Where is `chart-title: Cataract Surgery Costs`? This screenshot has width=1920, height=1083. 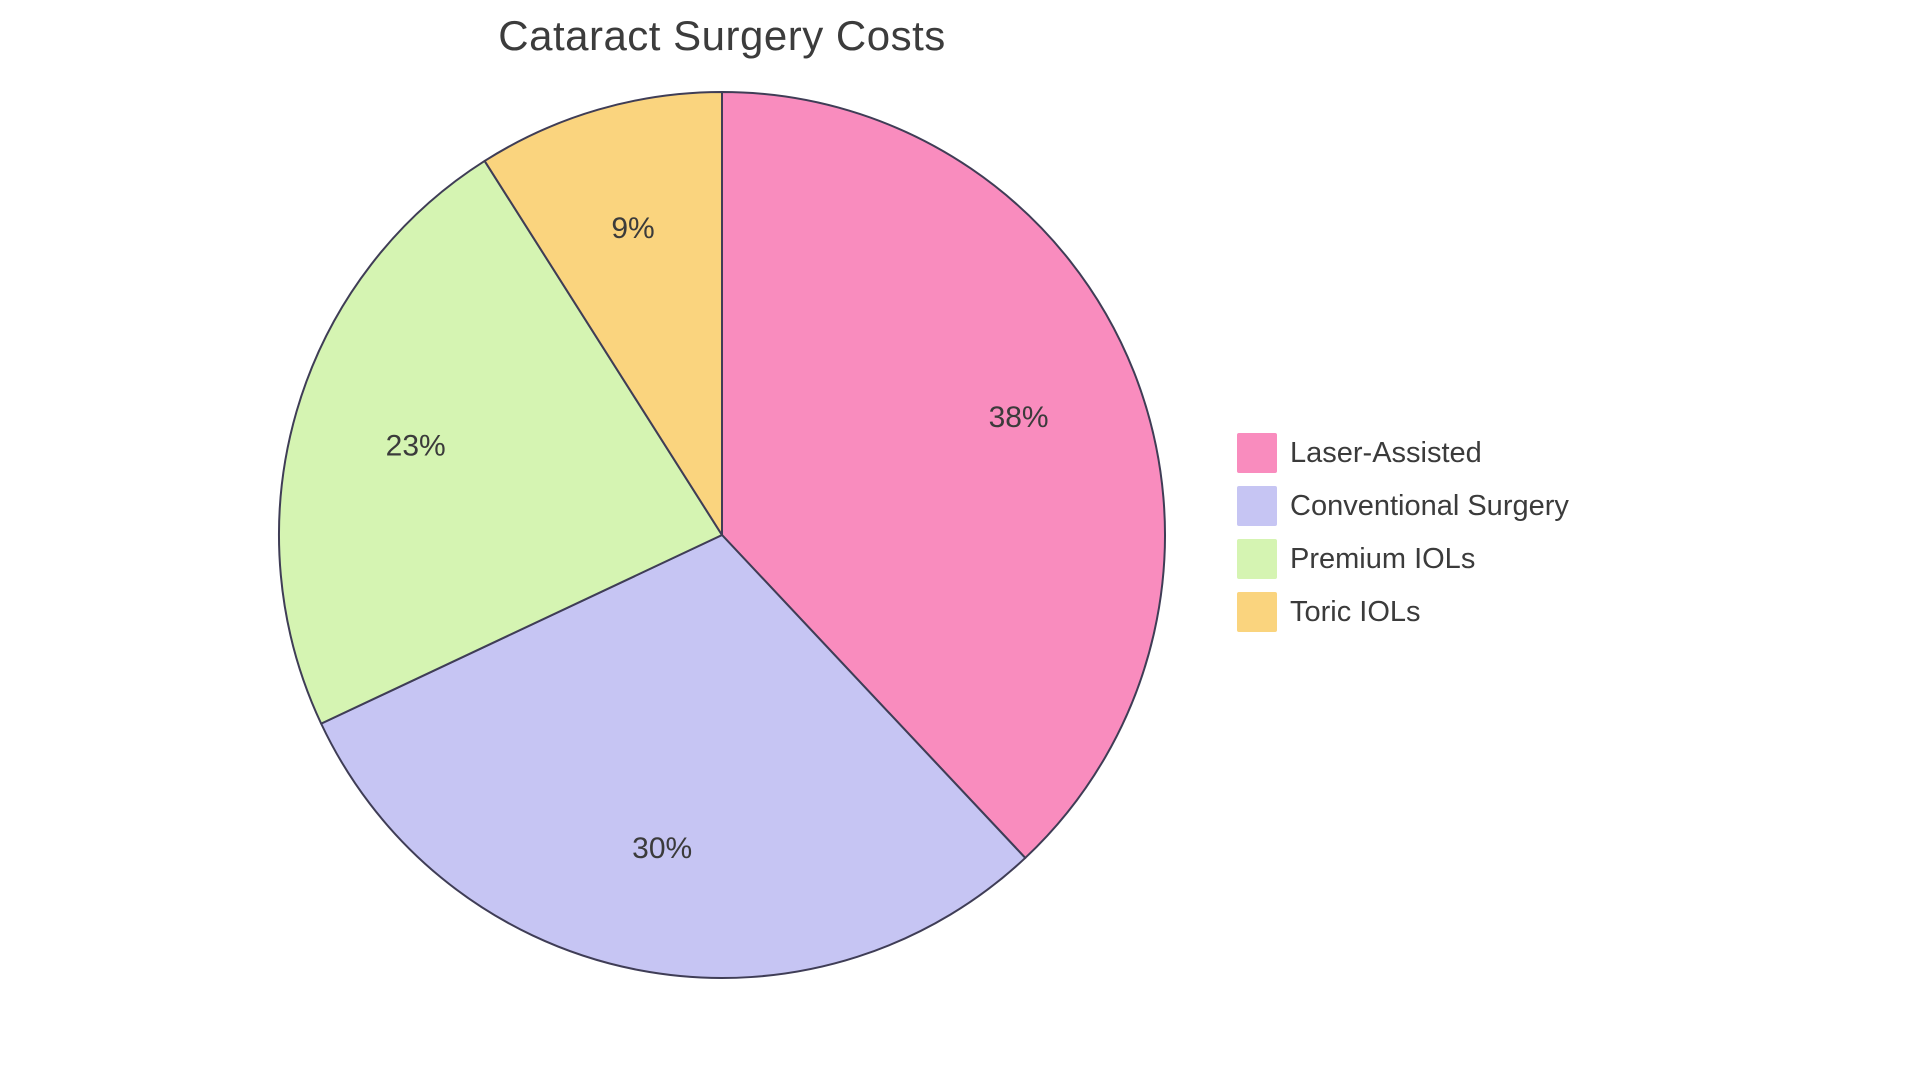
chart-title: Cataract Surgery Costs is located at coordinates (722, 35).